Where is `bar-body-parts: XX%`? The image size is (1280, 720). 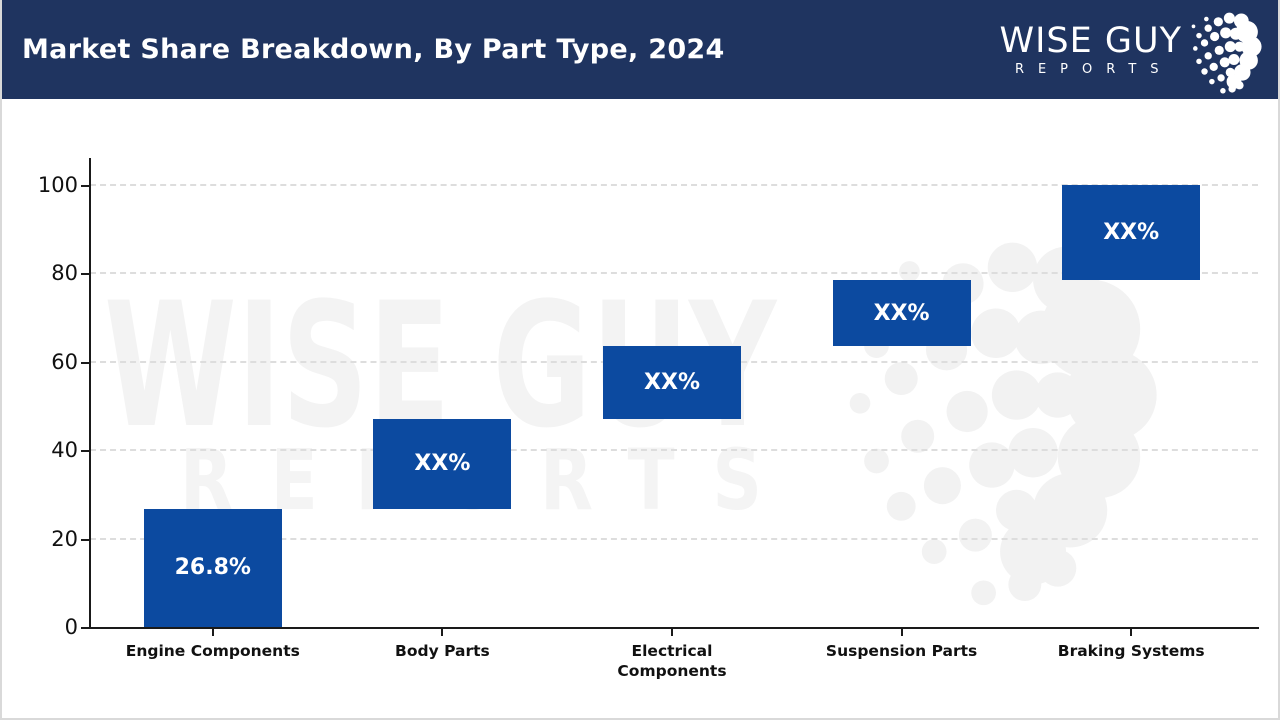 bar-body-parts: XX% is located at coordinates (442, 464).